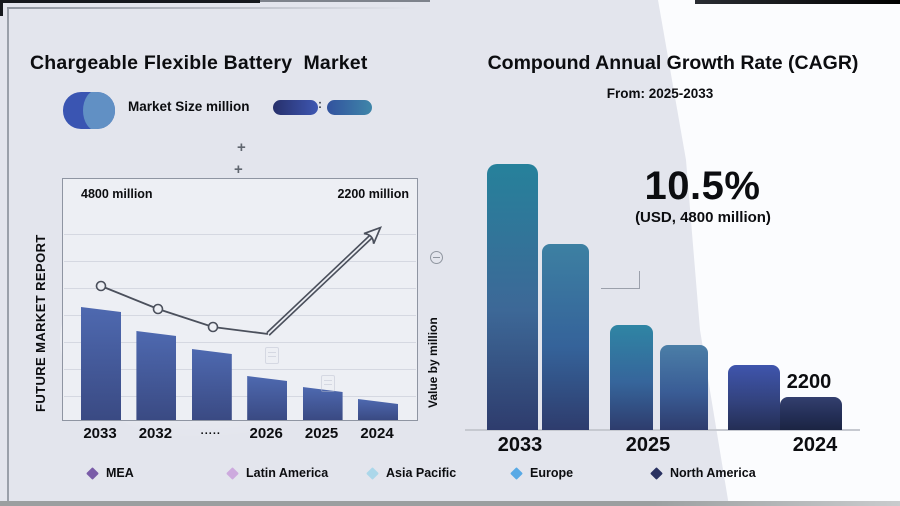 The width and height of the screenshot is (900, 506). Describe the element at coordinates (349, 107) in the screenshot. I see `ratio-pill-right` at that location.